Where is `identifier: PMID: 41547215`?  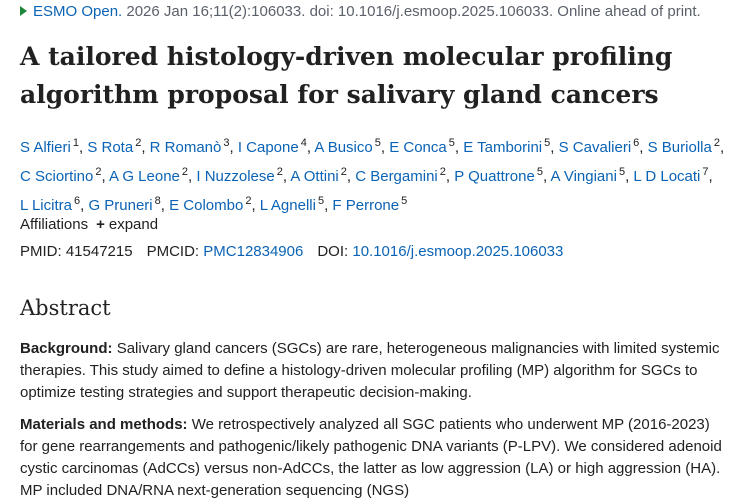
identifier: PMID: 41547215 is located at coordinates (76, 251).